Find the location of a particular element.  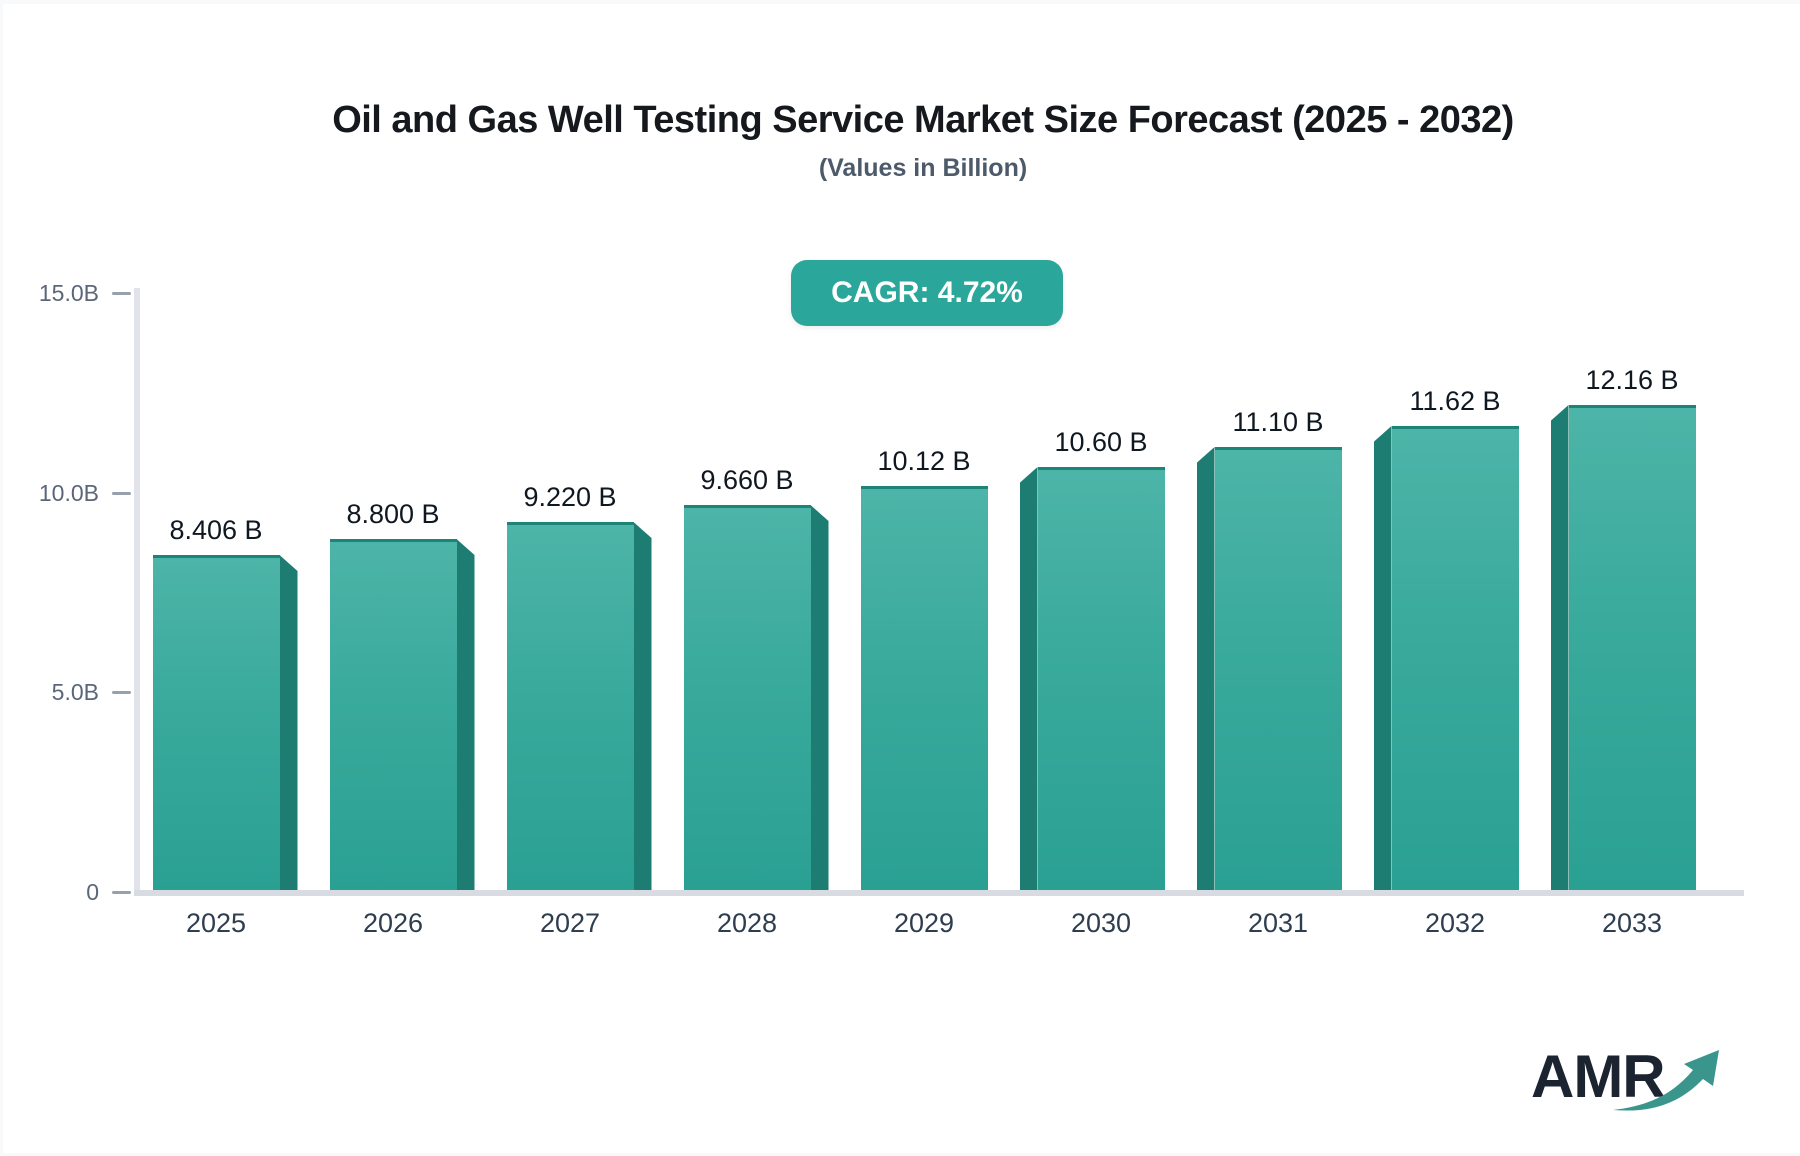

x-axis-label: 2033 is located at coordinates (1632, 923).